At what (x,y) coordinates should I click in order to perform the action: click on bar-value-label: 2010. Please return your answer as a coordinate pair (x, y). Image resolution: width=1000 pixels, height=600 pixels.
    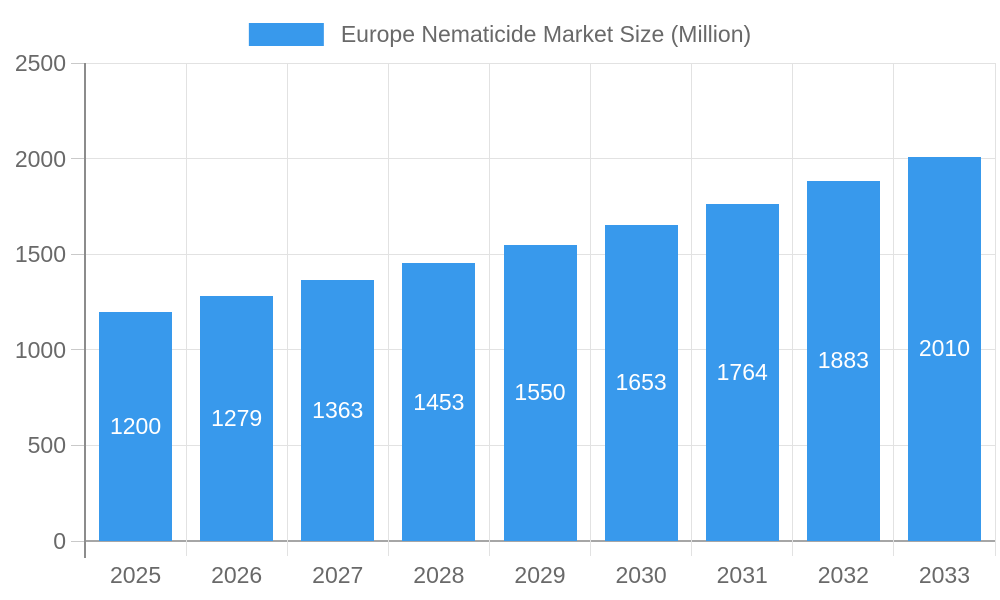
    Looking at the image, I should click on (944, 348).